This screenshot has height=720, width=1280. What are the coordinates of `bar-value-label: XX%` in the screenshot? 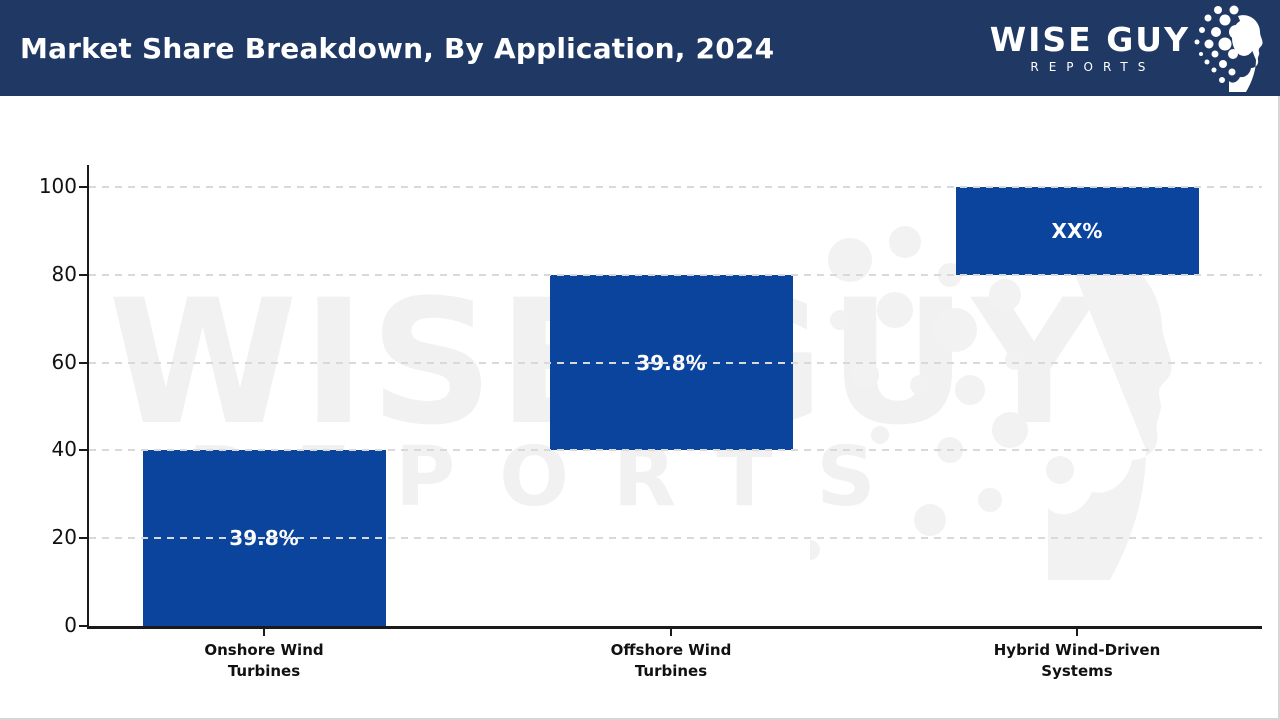 It's located at (1077, 230).